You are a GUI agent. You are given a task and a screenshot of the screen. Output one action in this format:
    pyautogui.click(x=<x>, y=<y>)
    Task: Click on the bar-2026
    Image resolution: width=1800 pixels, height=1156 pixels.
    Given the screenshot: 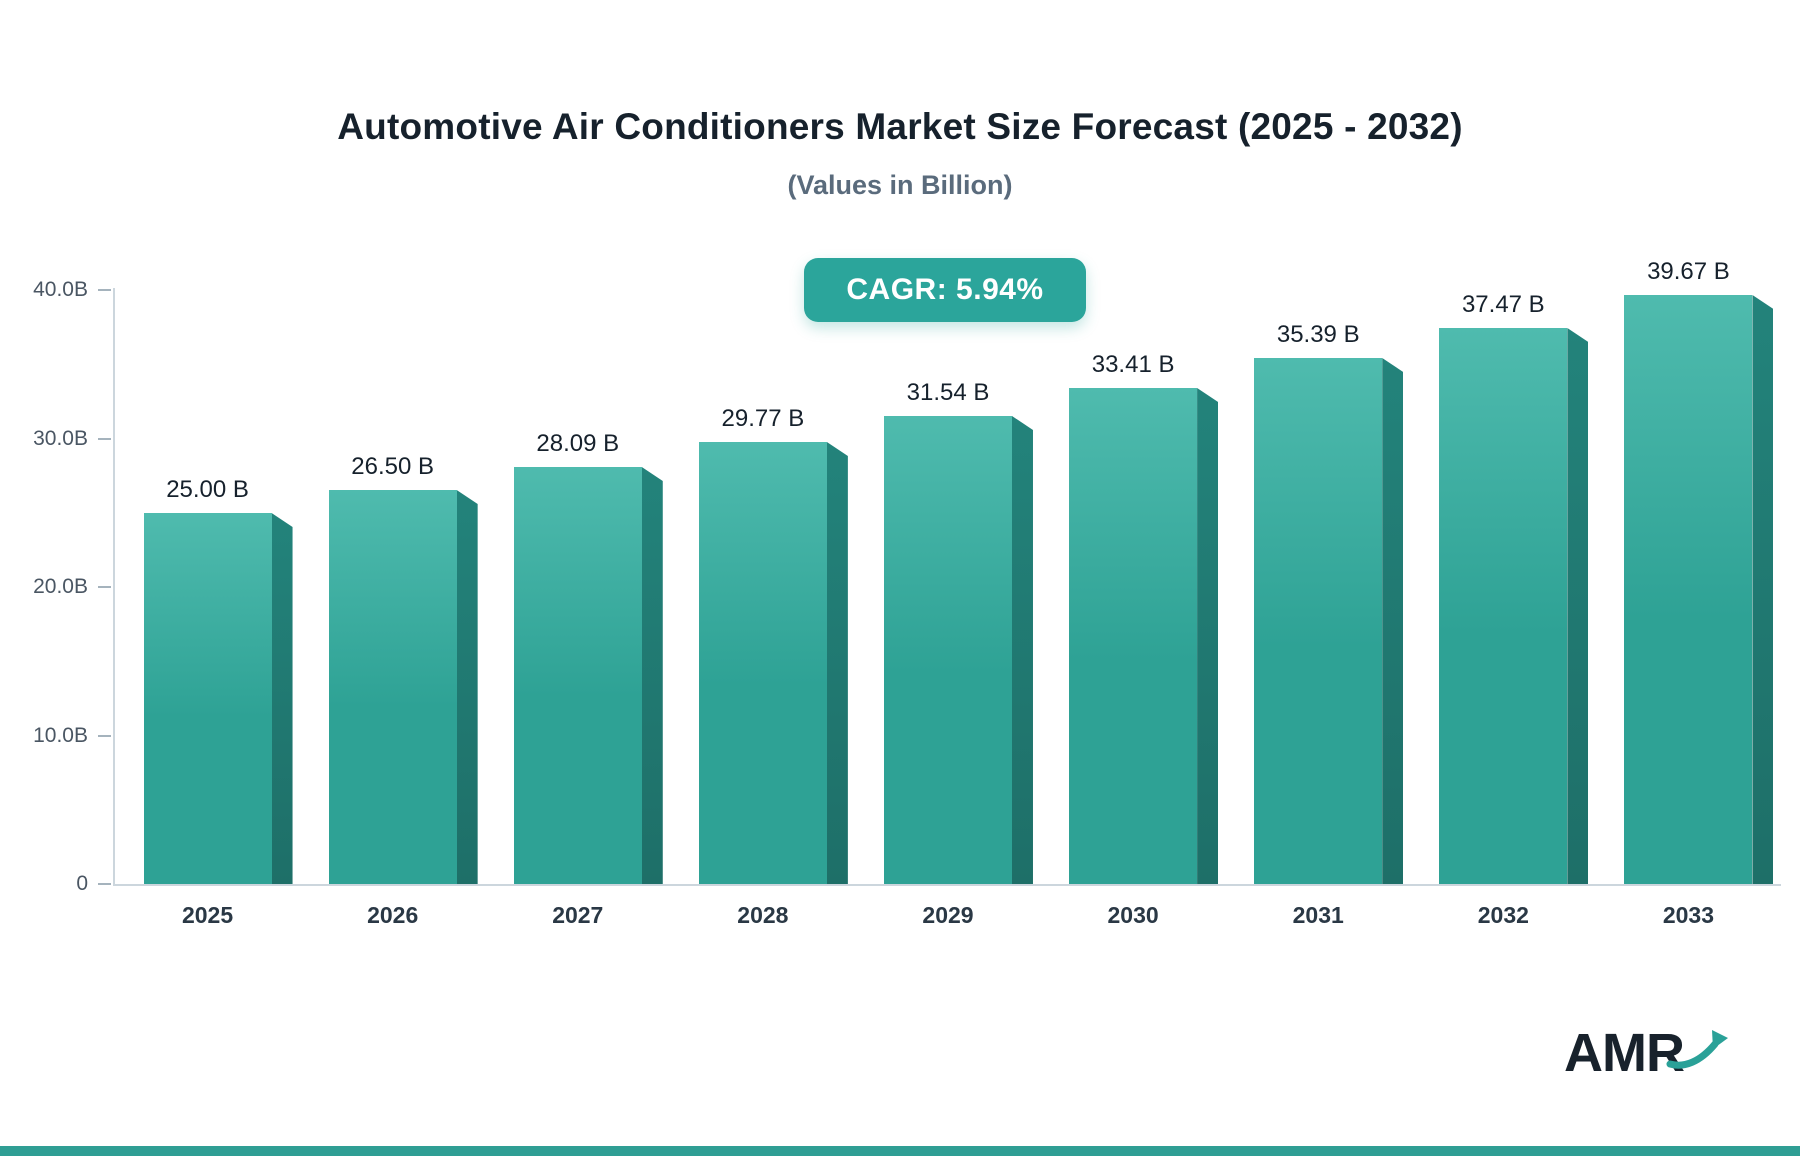 What is the action you would take?
    pyautogui.click(x=403, y=687)
    